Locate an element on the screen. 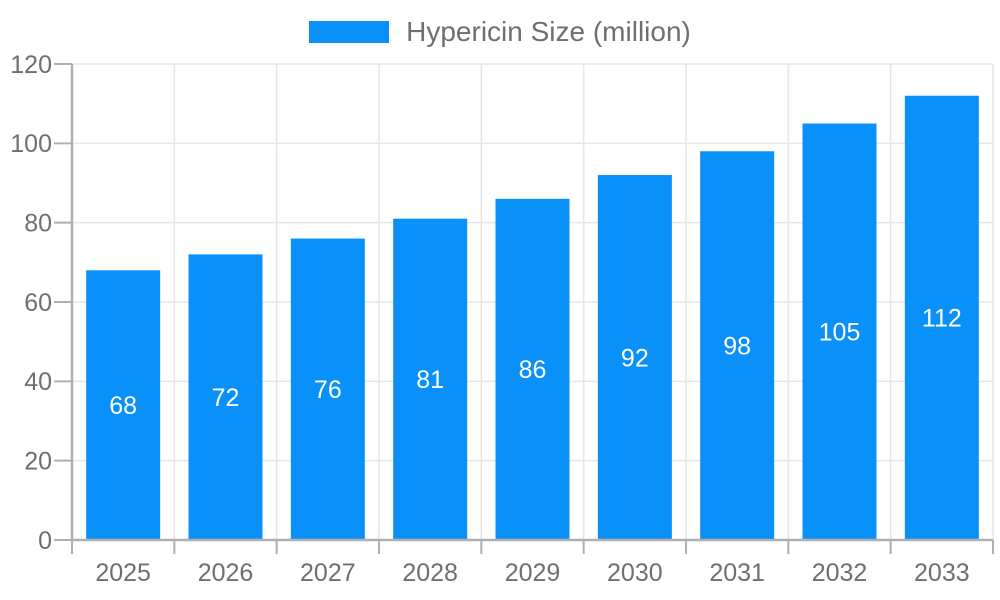 This screenshot has height=600, width=1000. bar-2031 is located at coordinates (737, 345).